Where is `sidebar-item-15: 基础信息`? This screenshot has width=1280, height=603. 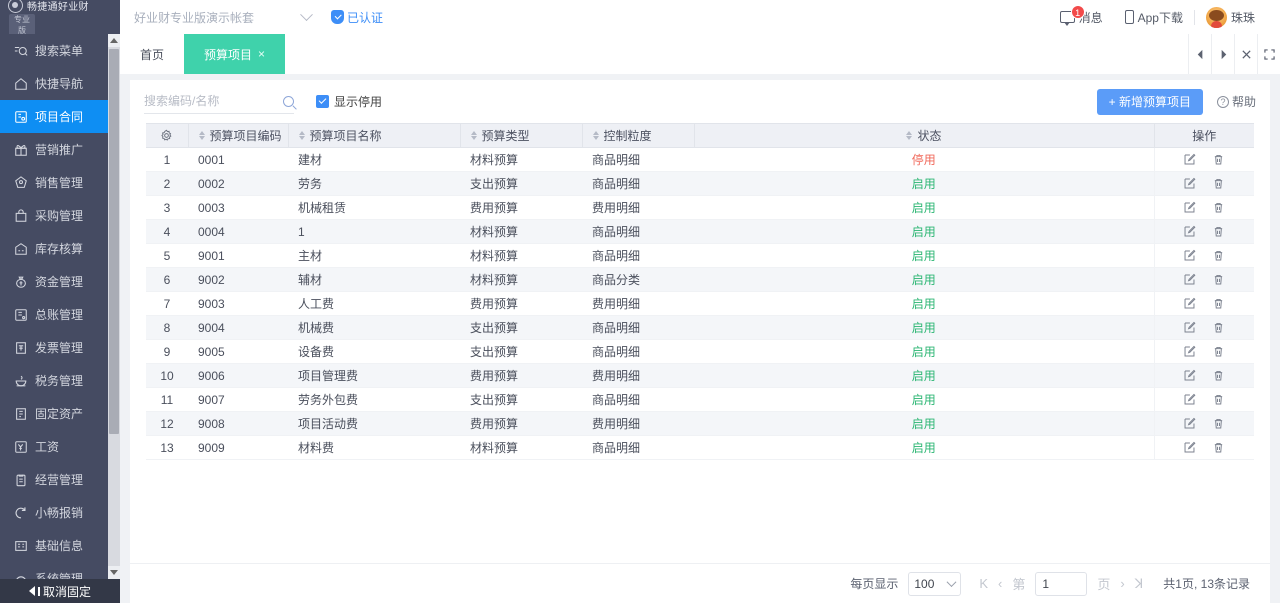
sidebar-item-15: 基础信息 is located at coordinates (54, 545).